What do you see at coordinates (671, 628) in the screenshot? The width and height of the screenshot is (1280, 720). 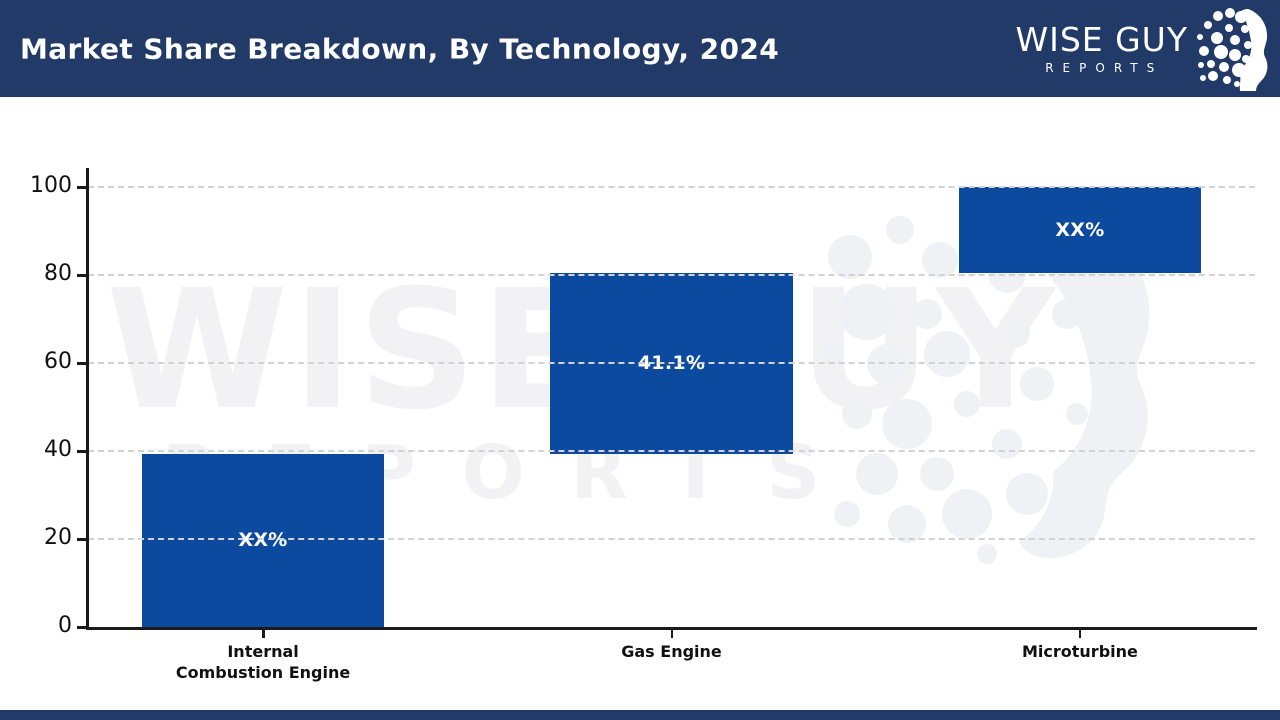 I see `x-axis-line` at bounding box center [671, 628].